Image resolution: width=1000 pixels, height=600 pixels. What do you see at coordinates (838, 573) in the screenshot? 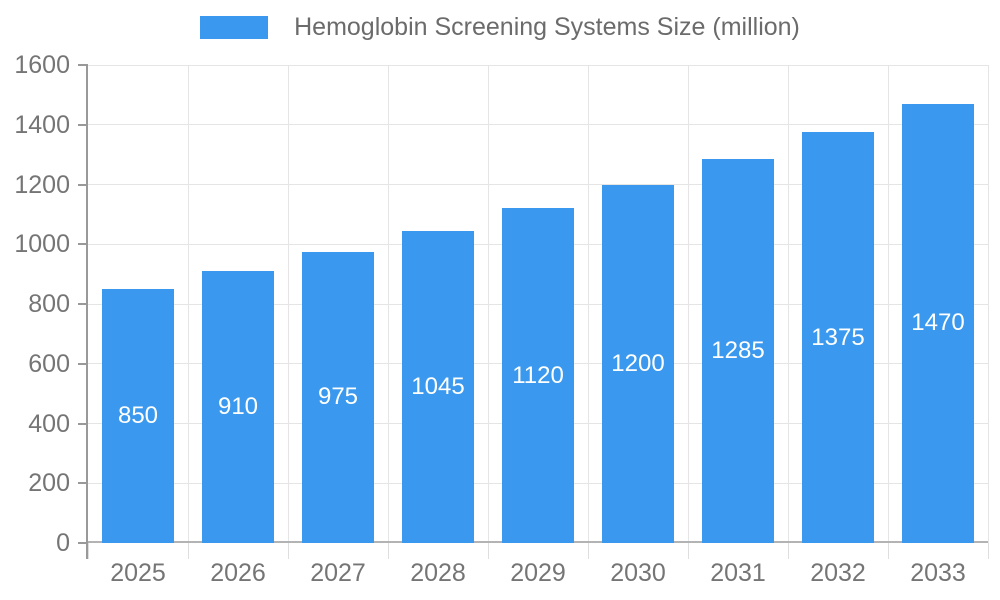
I see `x-tick-label: 2032` at bounding box center [838, 573].